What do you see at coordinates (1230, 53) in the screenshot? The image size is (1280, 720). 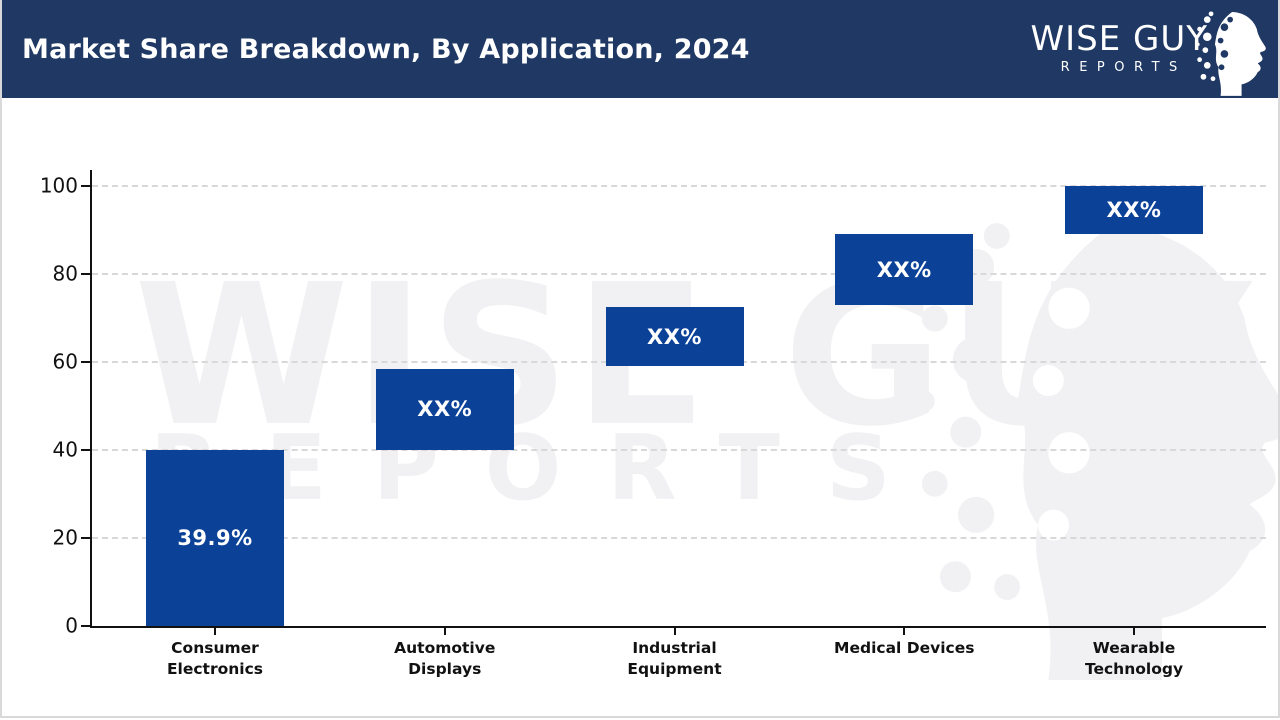 I see `face-profile-icon` at bounding box center [1230, 53].